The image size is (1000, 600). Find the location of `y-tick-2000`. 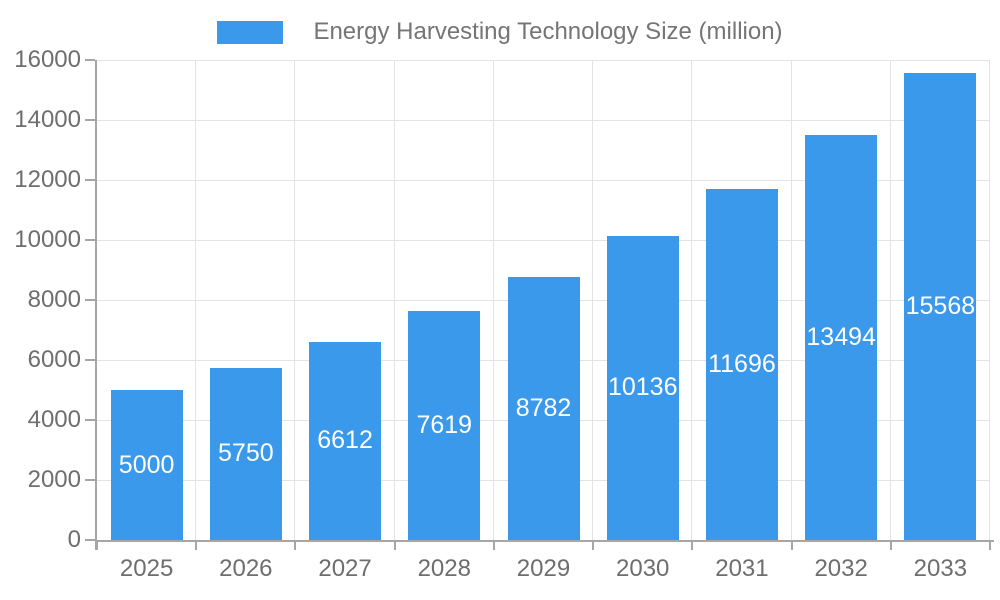

y-tick-2000 is located at coordinates (90, 480).